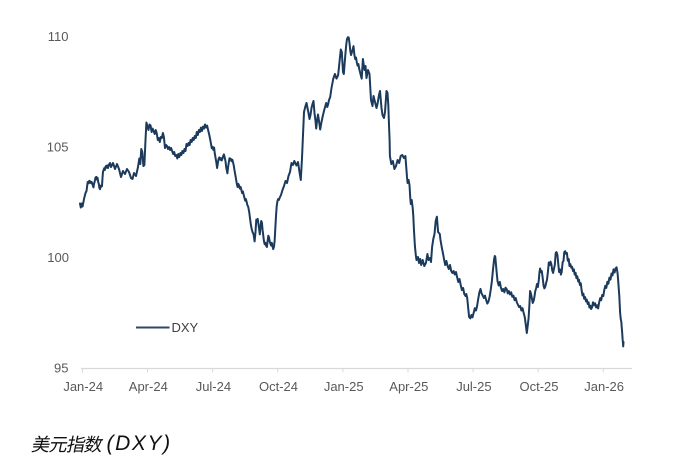 The height and width of the screenshot is (462, 695). I want to click on svg-text: (DXY), so click(139, 443).